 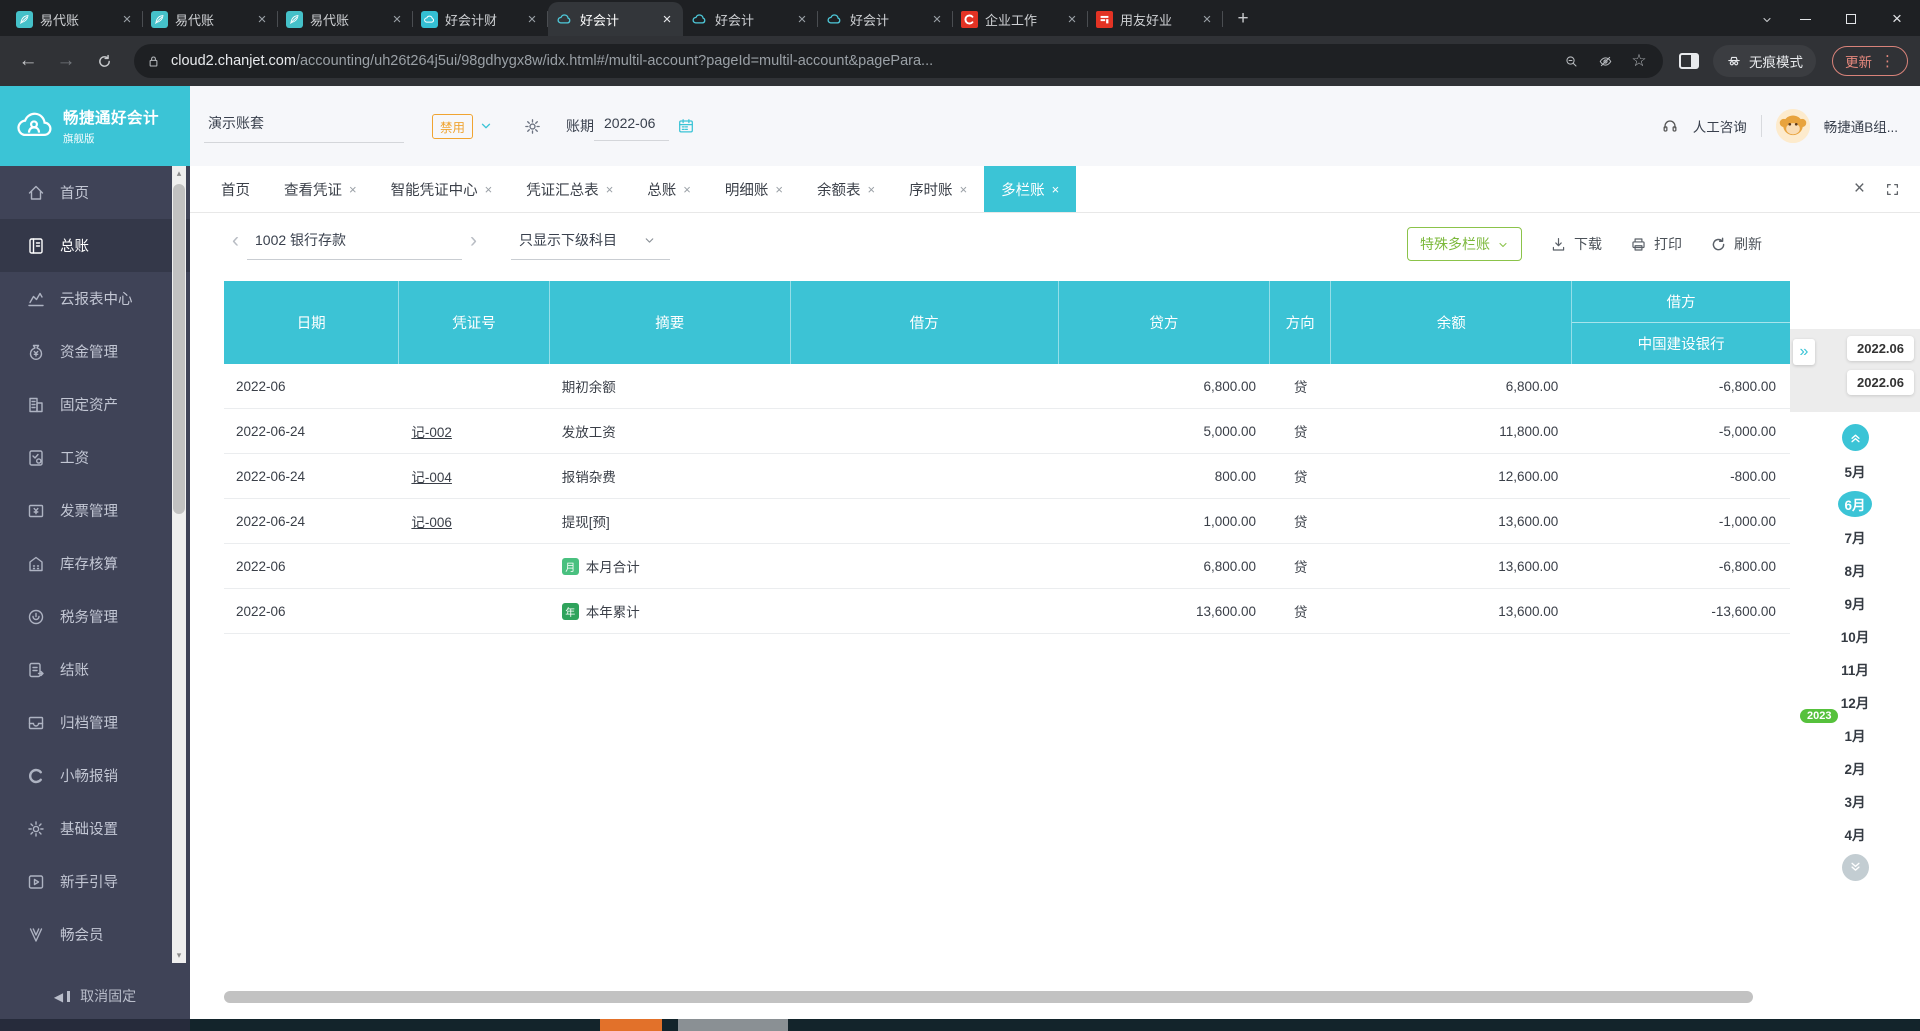 What do you see at coordinates (95, 881) in the screenshot?
I see `sidebar-item-guide: 新手引导` at bounding box center [95, 881].